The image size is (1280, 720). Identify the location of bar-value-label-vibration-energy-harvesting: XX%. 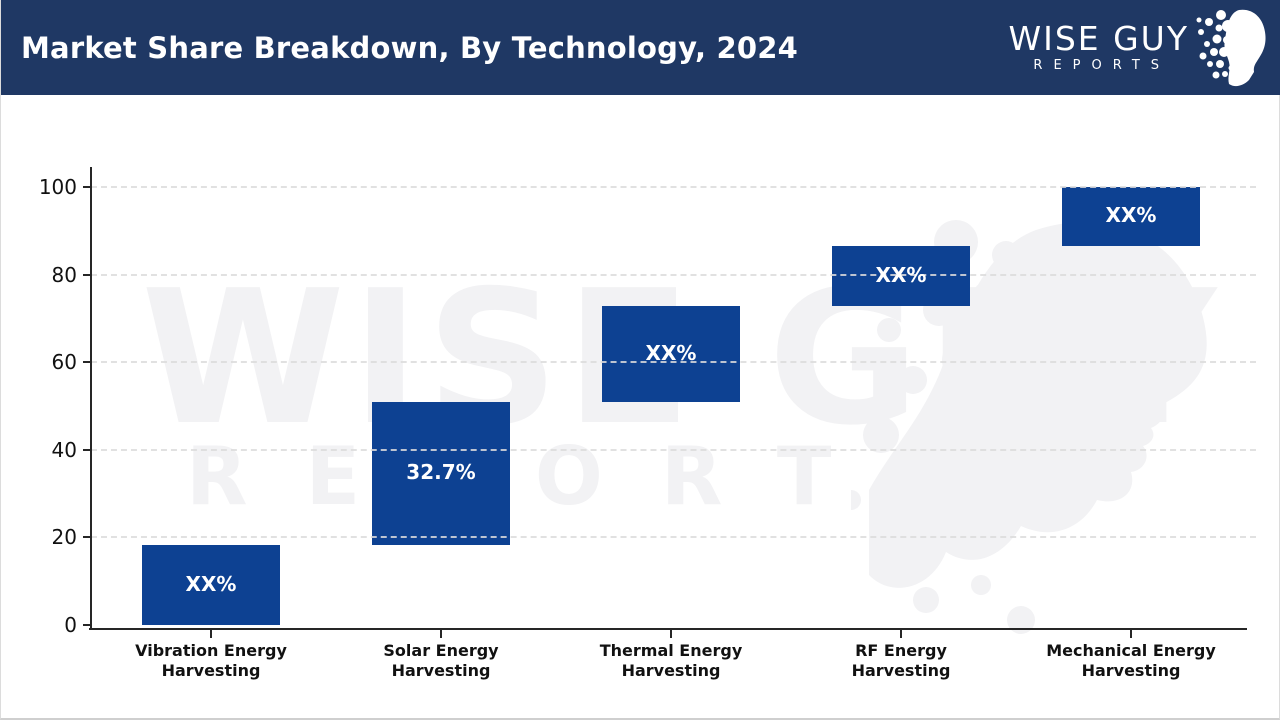
(211, 583).